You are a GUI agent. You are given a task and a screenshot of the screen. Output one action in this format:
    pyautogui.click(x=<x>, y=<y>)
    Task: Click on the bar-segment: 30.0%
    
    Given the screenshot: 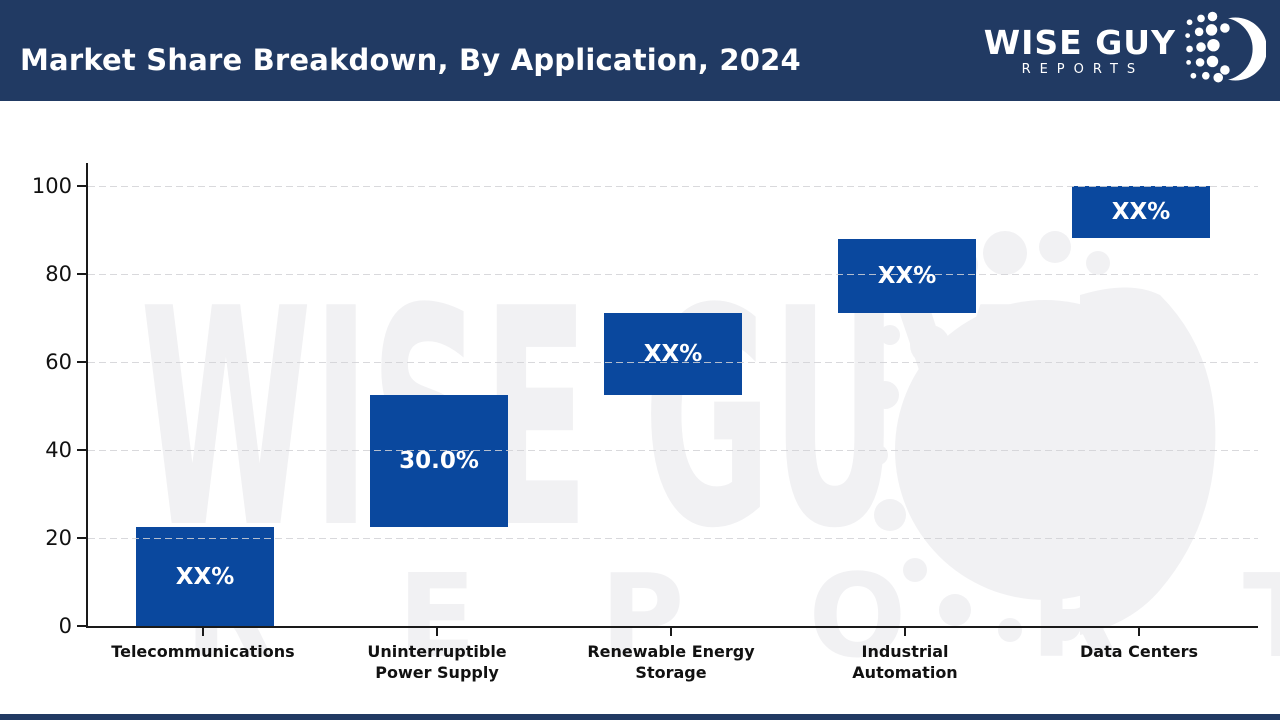 What is the action you would take?
    pyautogui.click(x=439, y=461)
    